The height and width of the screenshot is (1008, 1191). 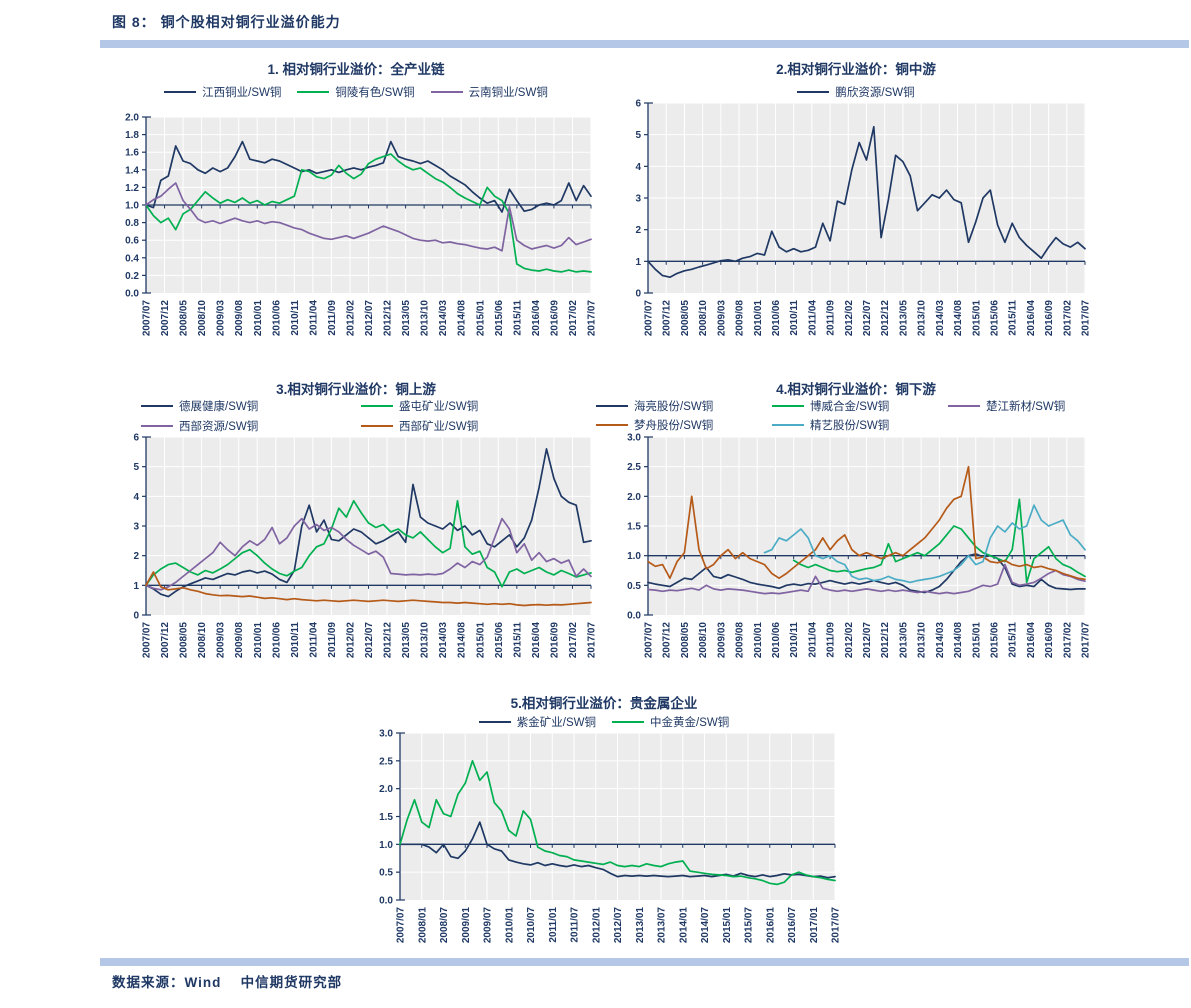 What do you see at coordinates (444, 925) in the screenshot?
I see `svg-text: 2008/07` at bounding box center [444, 925].